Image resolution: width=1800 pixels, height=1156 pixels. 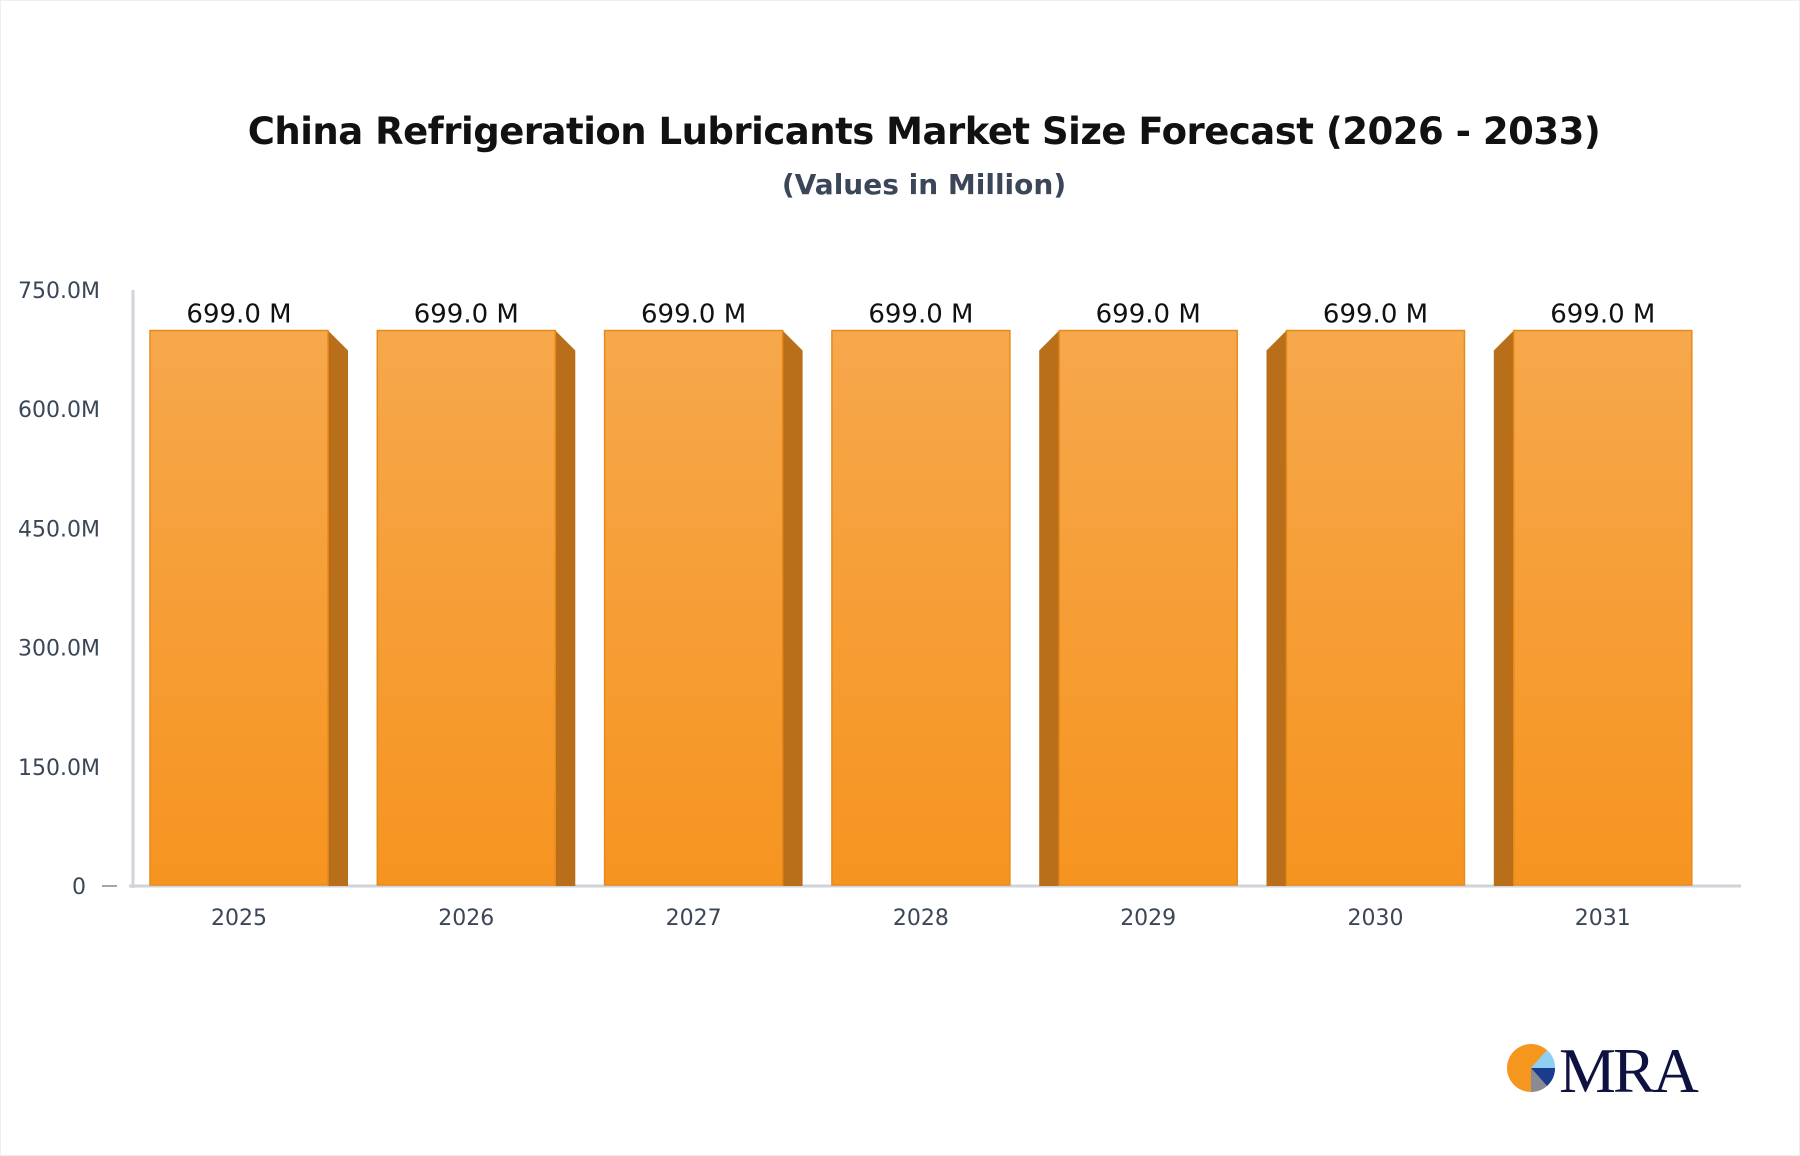 I want to click on pie-logo-icon, so click(x=1531, y=1068).